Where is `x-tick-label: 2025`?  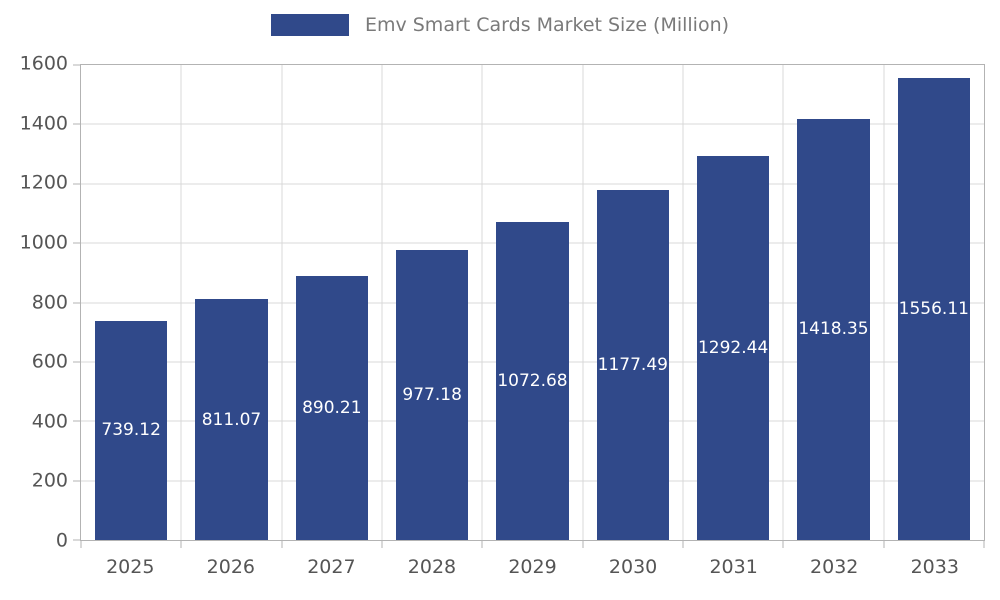
x-tick-label: 2025 is located at coordinates (130, 567).